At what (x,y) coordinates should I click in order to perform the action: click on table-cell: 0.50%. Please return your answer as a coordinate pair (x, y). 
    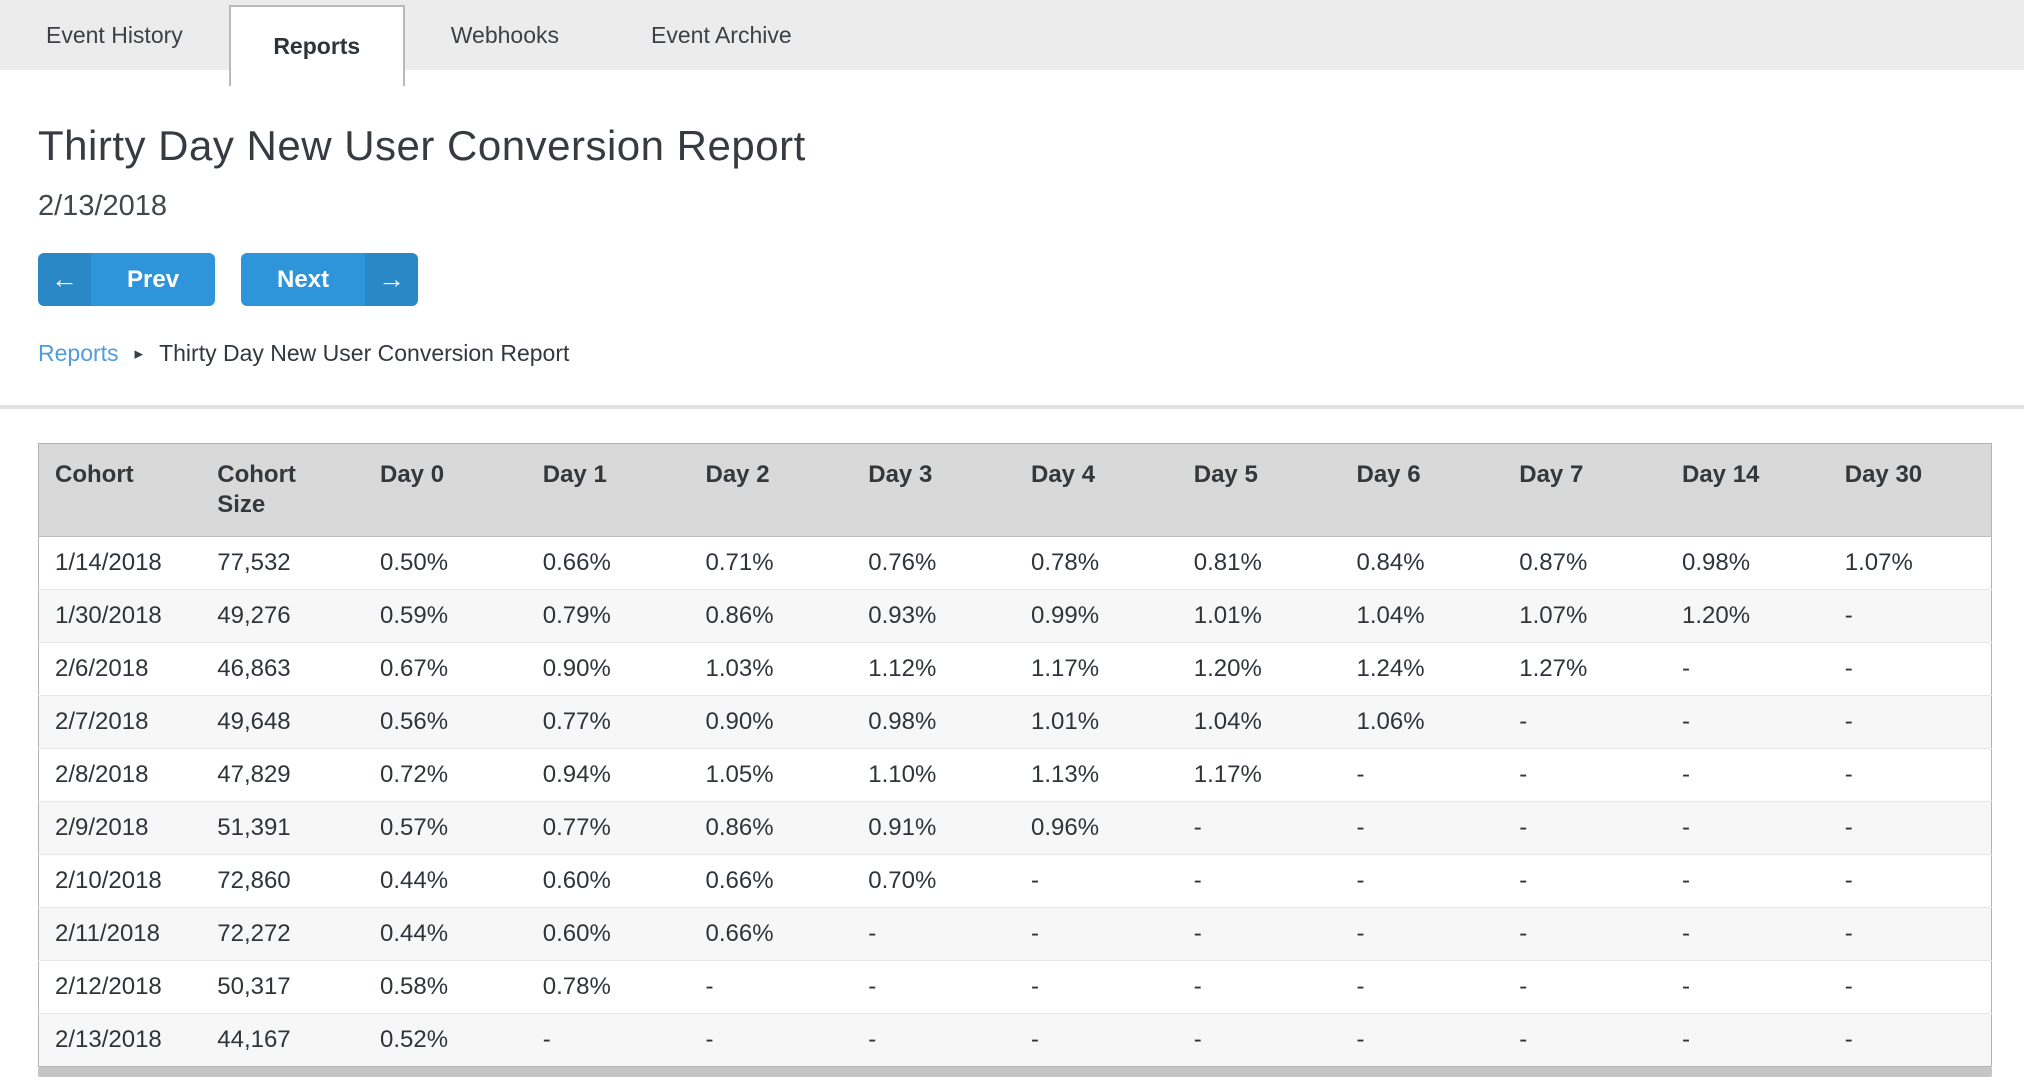
    Looking at the image, I should click on (445, 563).